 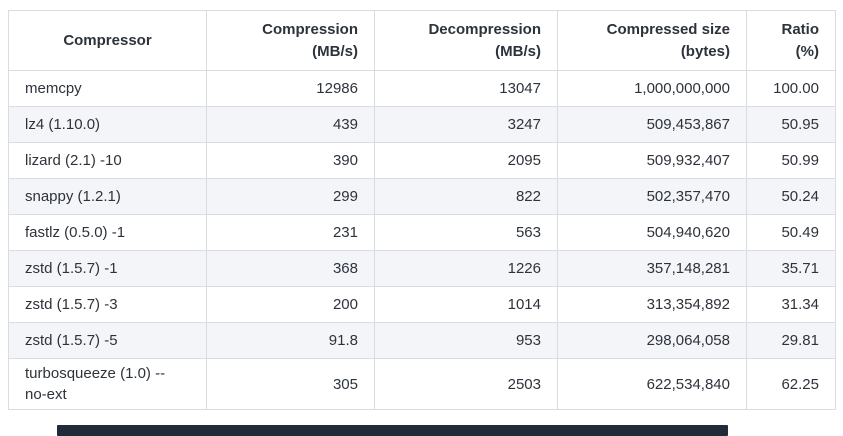 I want to click on header-title: Decompression, so click(x=484, y=29).